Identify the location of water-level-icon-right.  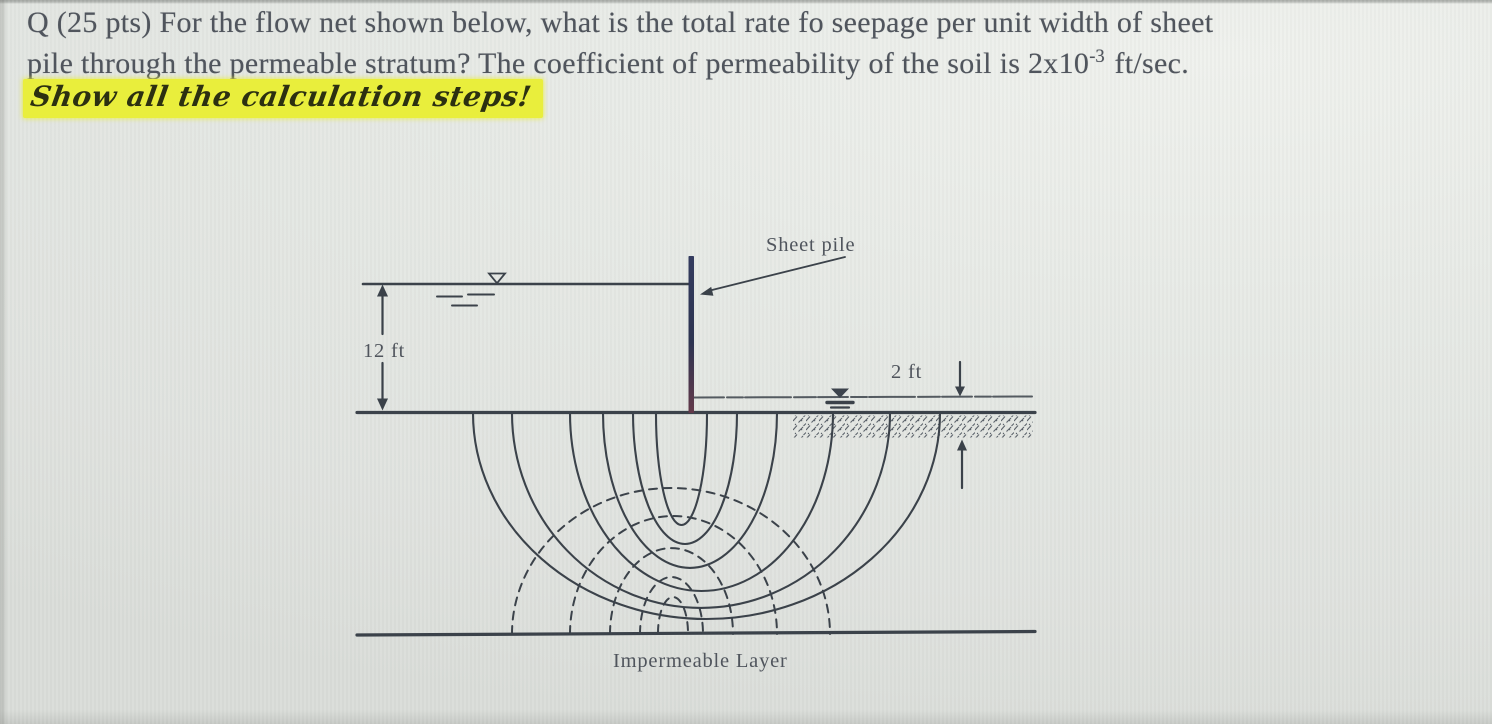
(840, 398).